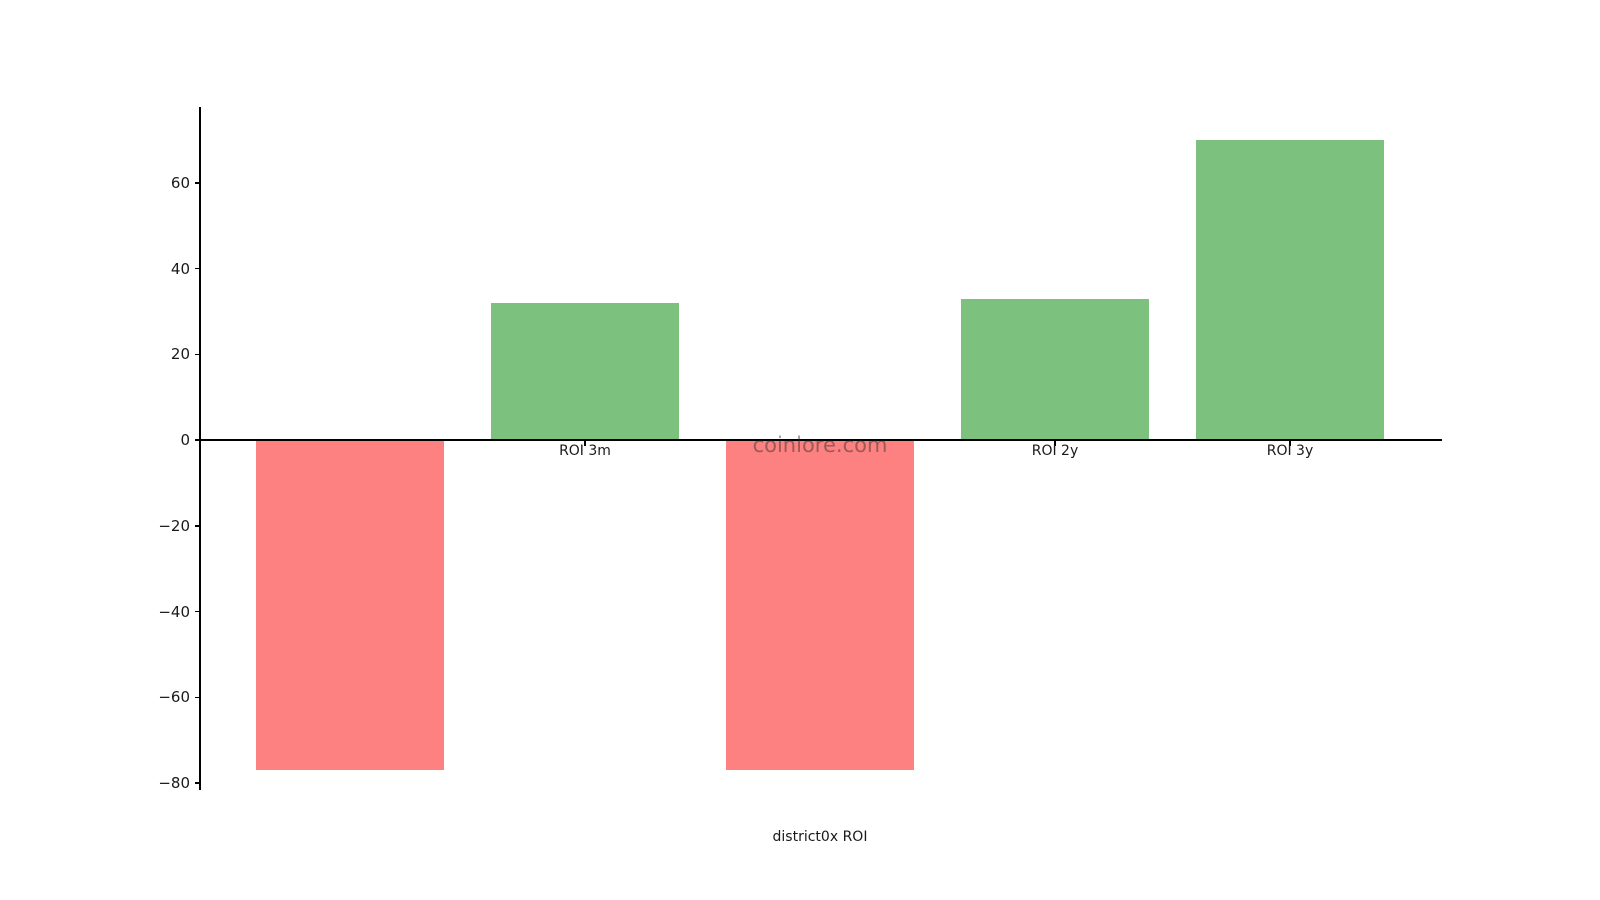 The image size is (1600, 900). What do you see at coordinates (180, 182) in the screenshot?
I see `y-tick-label: 60` at bounding box center [180, 182].